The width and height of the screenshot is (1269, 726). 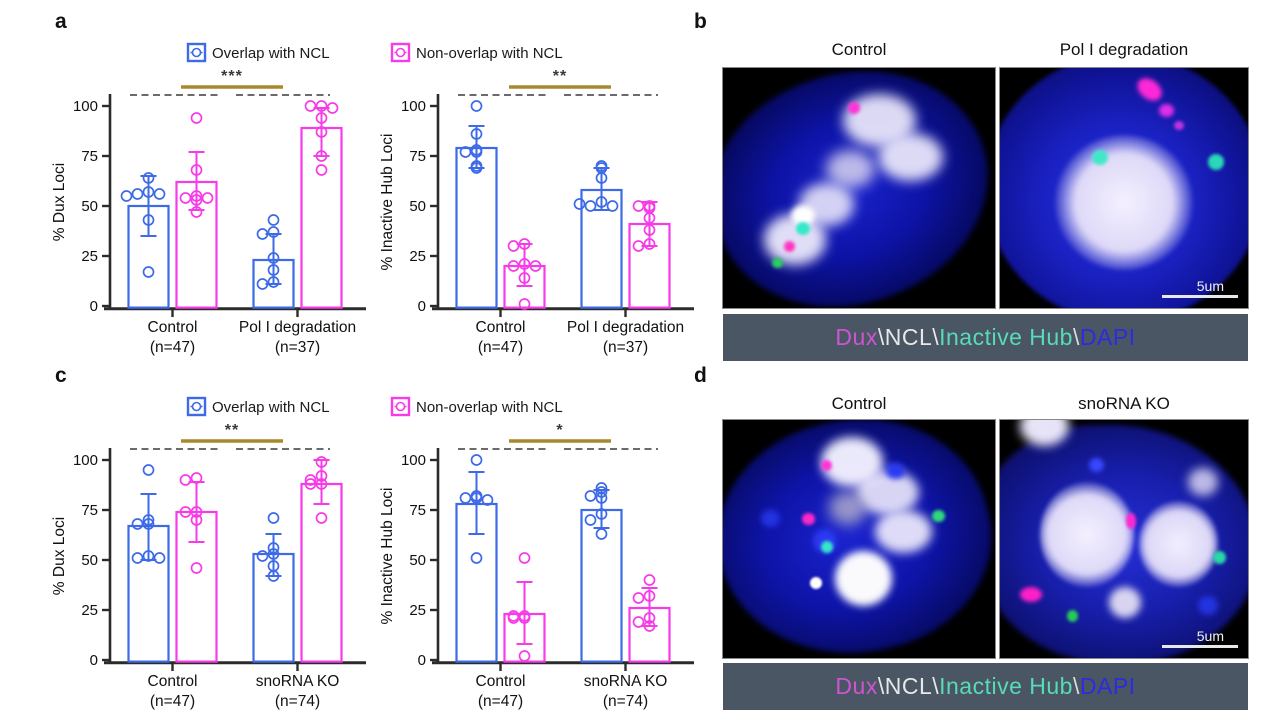 I want to click on caption-segment: DAPI, so click(x=1107, y=337).